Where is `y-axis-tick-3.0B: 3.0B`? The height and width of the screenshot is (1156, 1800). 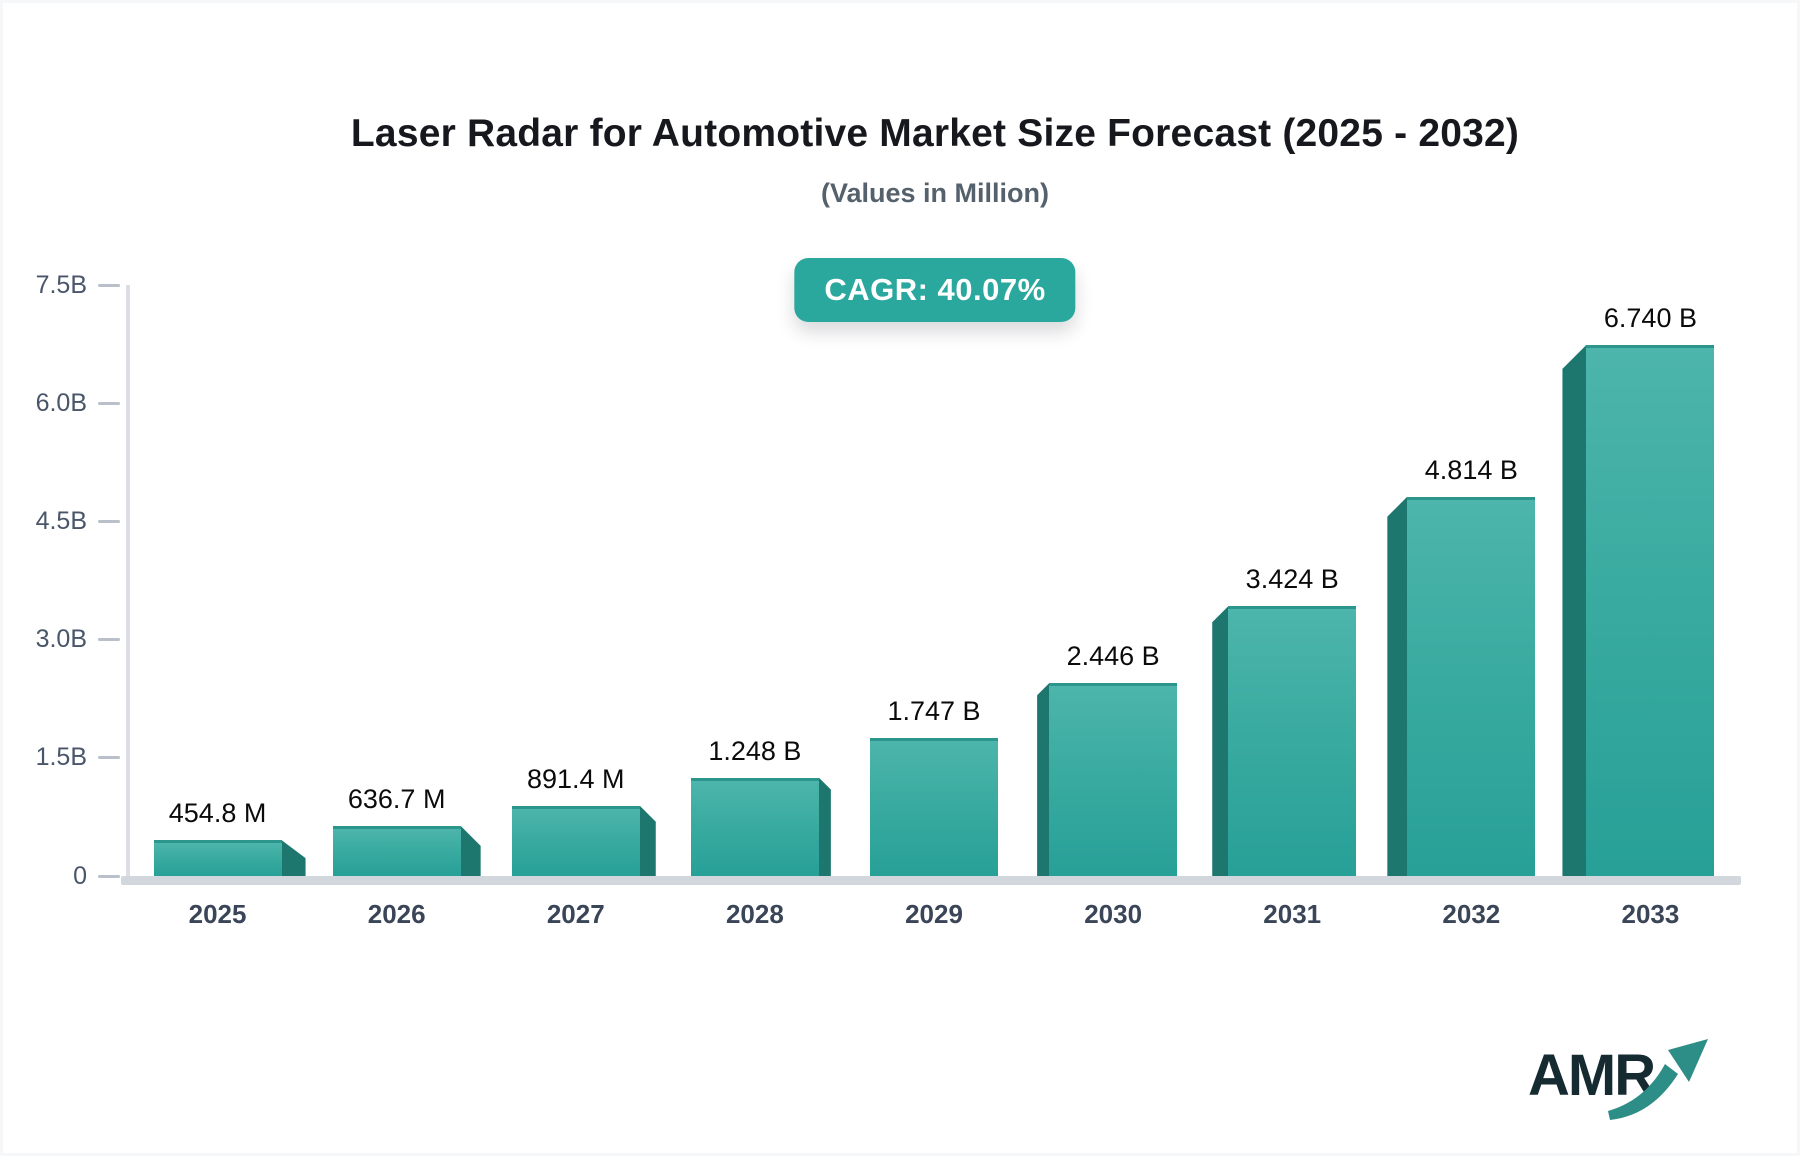
y-axis-tick-3.0B: 3.0B is located at coordinates (67, 640).